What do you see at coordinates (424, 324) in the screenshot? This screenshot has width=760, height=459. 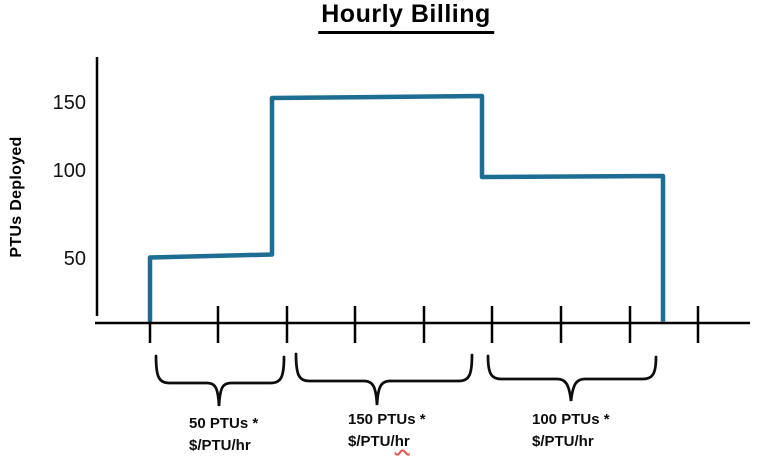 I see `x-axis-ticks` at bounding box center [424, 324].